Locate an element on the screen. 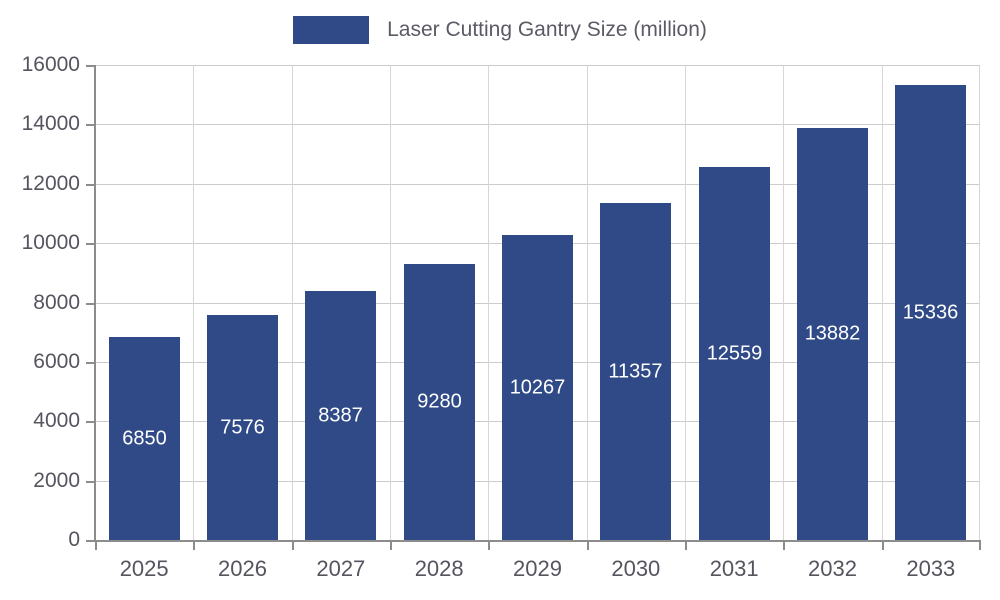 This screenshot has height=600, width=1000. y-tick-label: 2000 is located at coordinates (56, 480).